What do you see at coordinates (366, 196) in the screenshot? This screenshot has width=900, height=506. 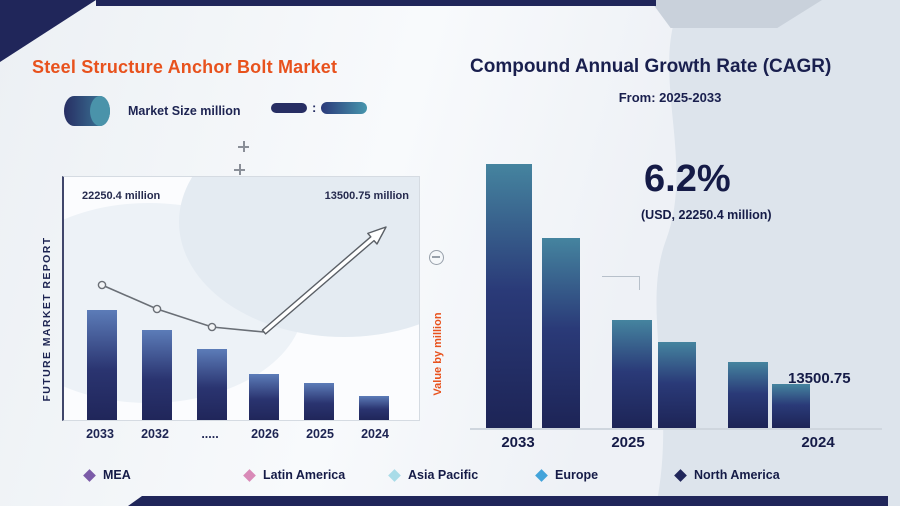 I see `value-2024-label: 13500.75 million` at bounding box center [366, 196].